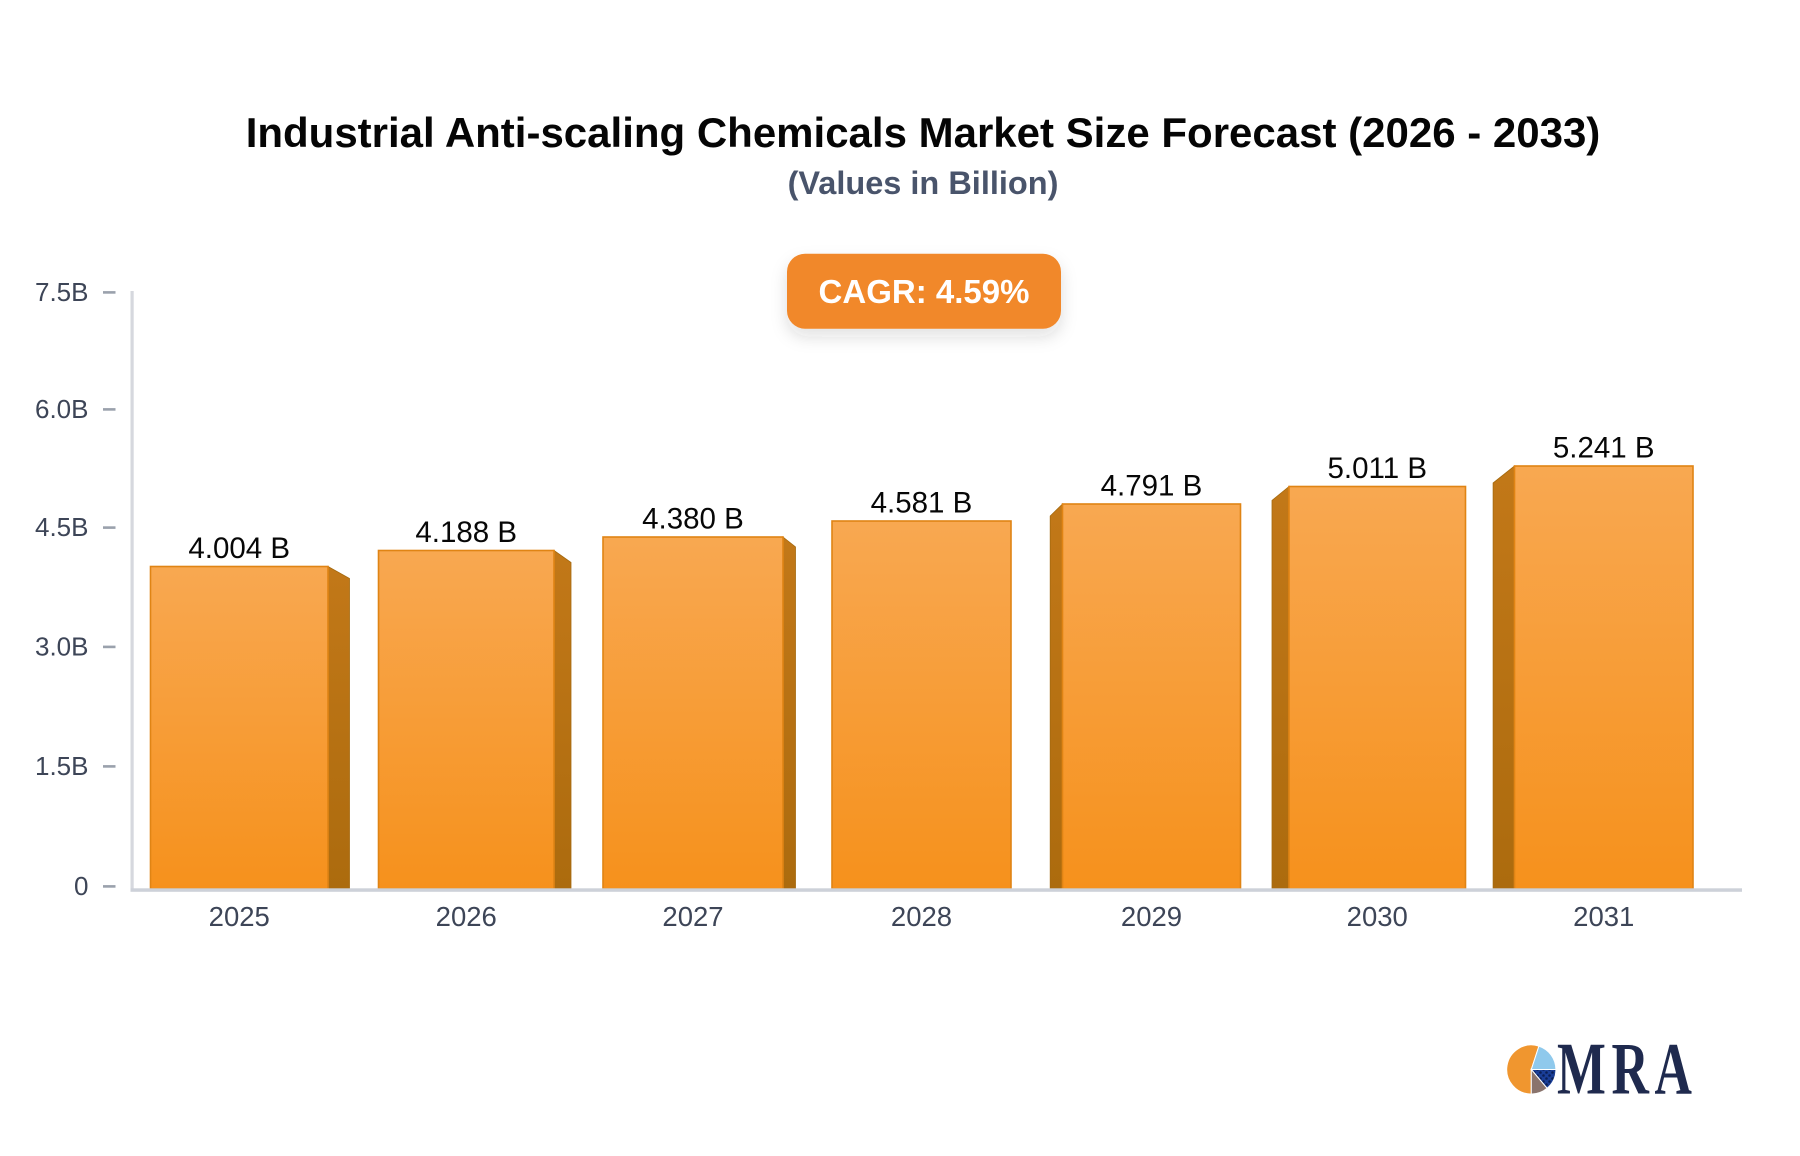 The height and width of the screenshot is (1156, 1800). I want to click on svg-text: 3.0B, so click(62, 647).